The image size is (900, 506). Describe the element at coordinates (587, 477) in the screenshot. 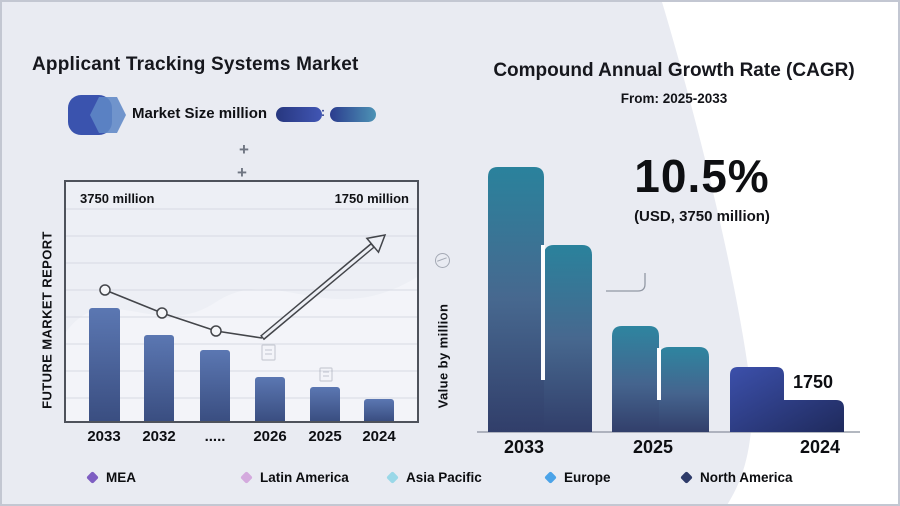

I see `legend-label: Europe` at that location.